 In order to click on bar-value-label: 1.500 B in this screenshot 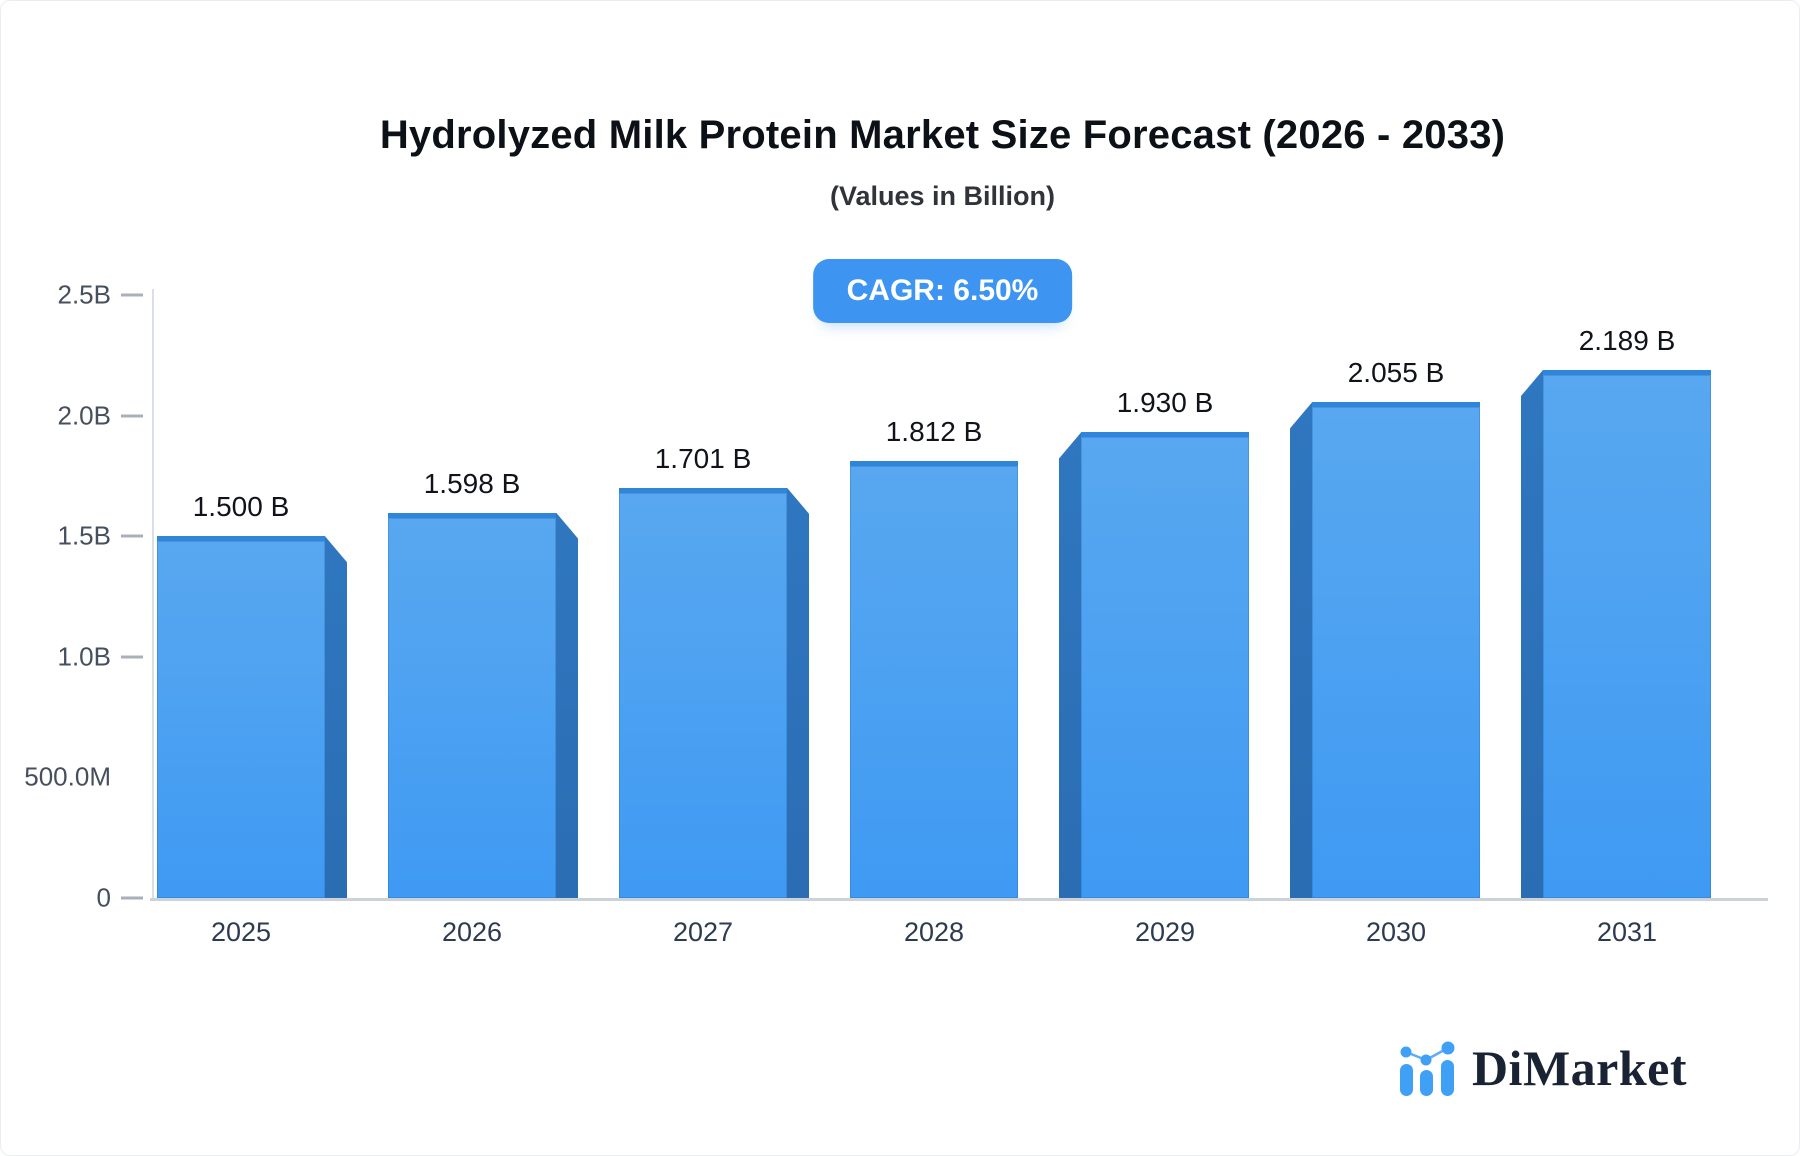, I will do `click(241, 507)`.